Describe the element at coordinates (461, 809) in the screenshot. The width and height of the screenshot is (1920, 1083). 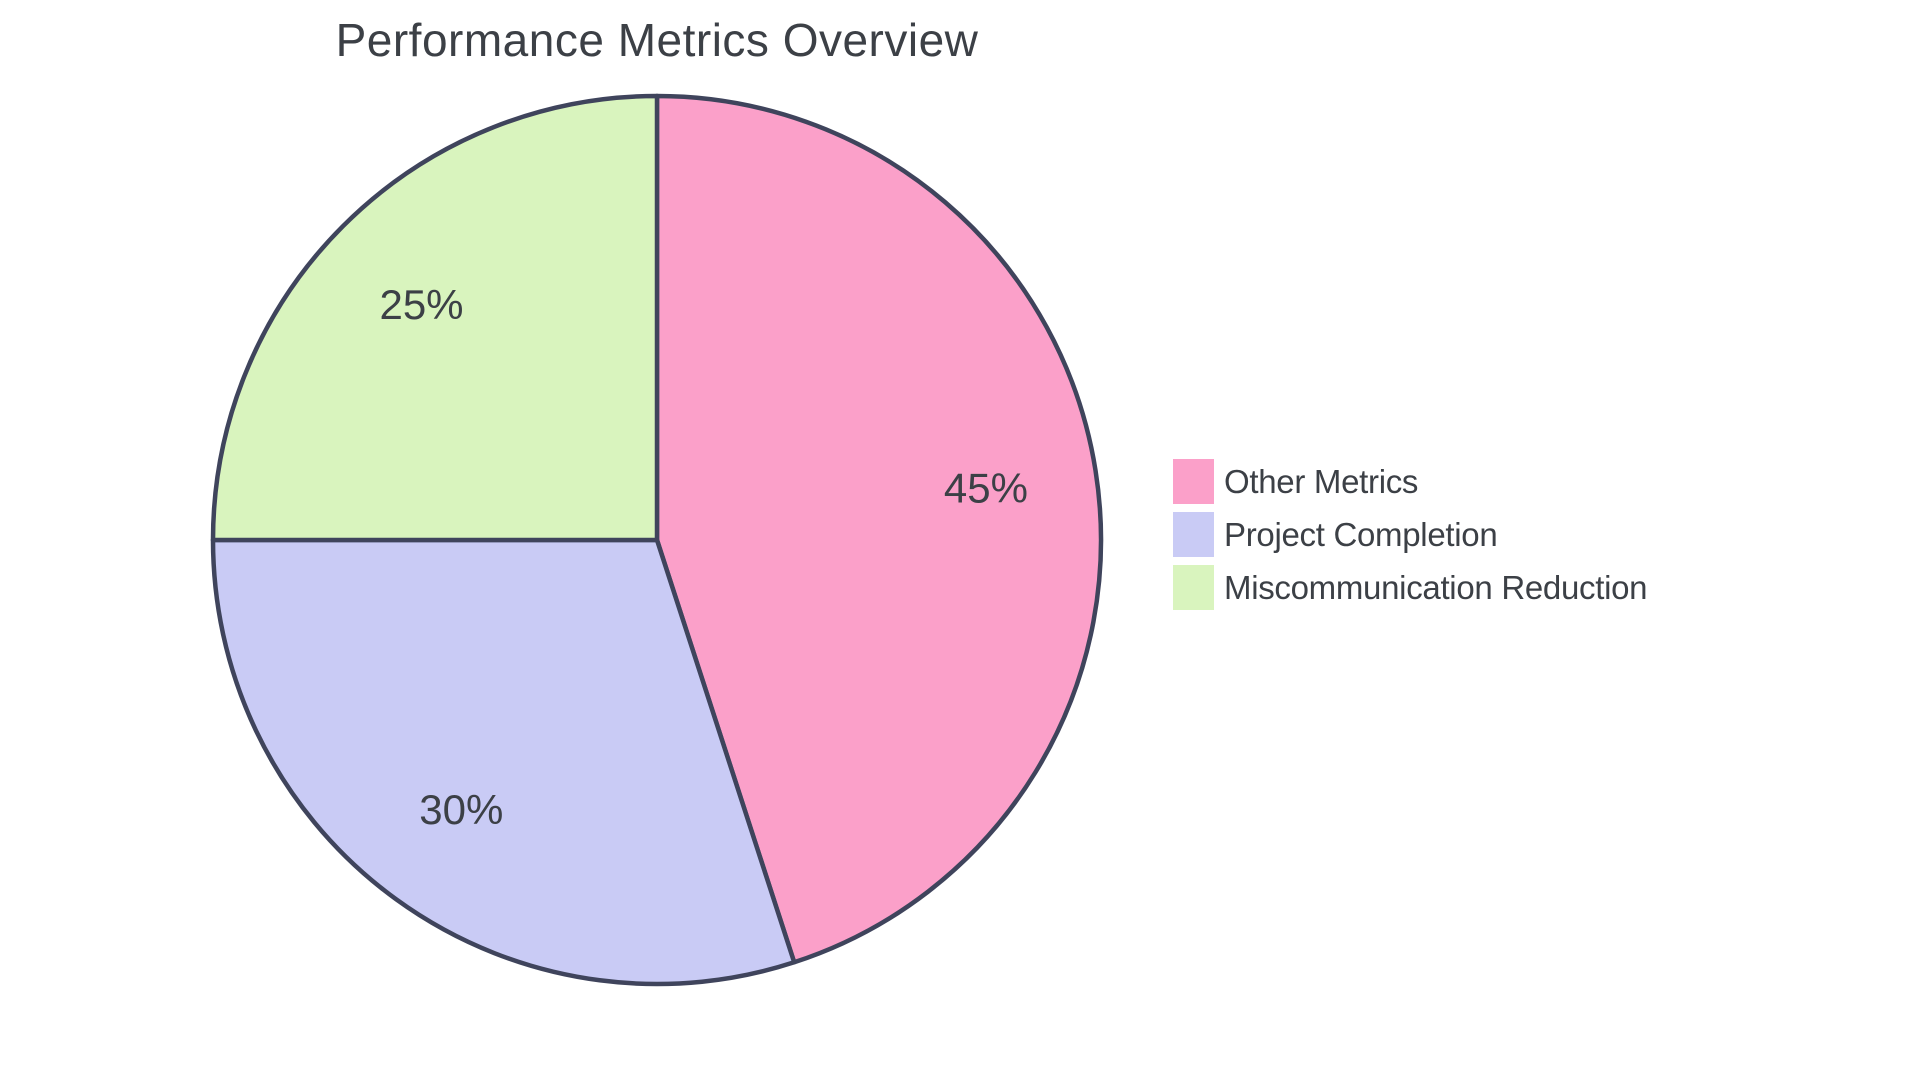
I see `pie-percent-label-project-completion: 30%` at that location.